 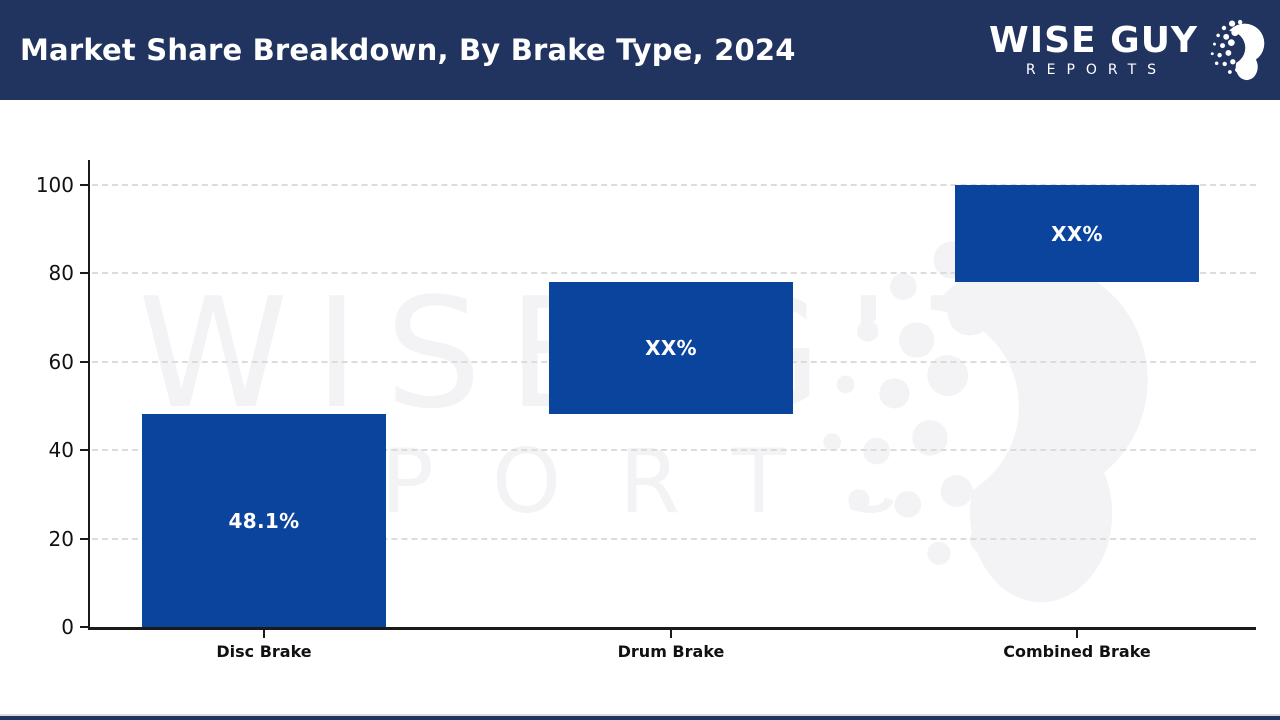 What do you see at coordinates (640, 715) in the screenshot?
I see `footer-divider` at bounding box center [640, 715].